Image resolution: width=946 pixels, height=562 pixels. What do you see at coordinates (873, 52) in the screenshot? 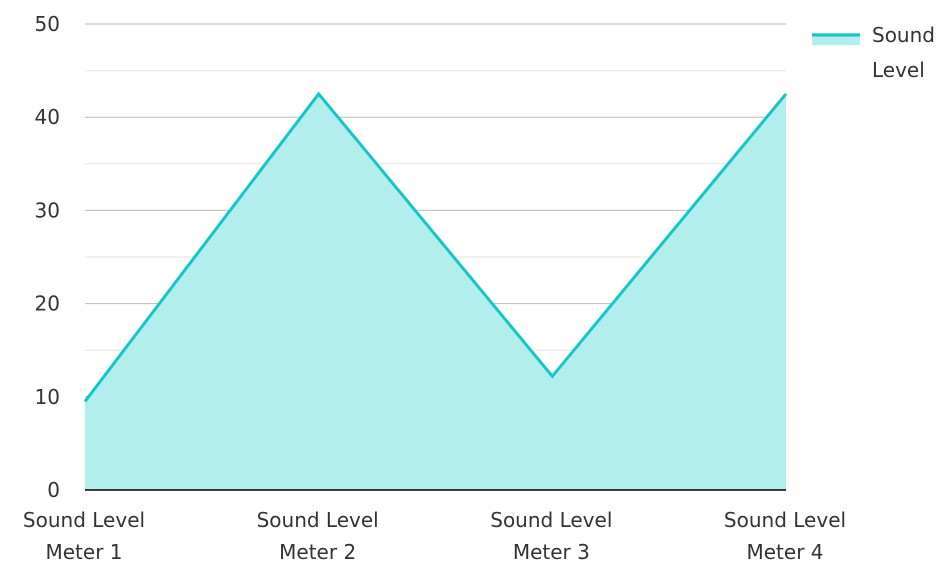
I see `legend: Sound Level` at bounding box center [873, 52].